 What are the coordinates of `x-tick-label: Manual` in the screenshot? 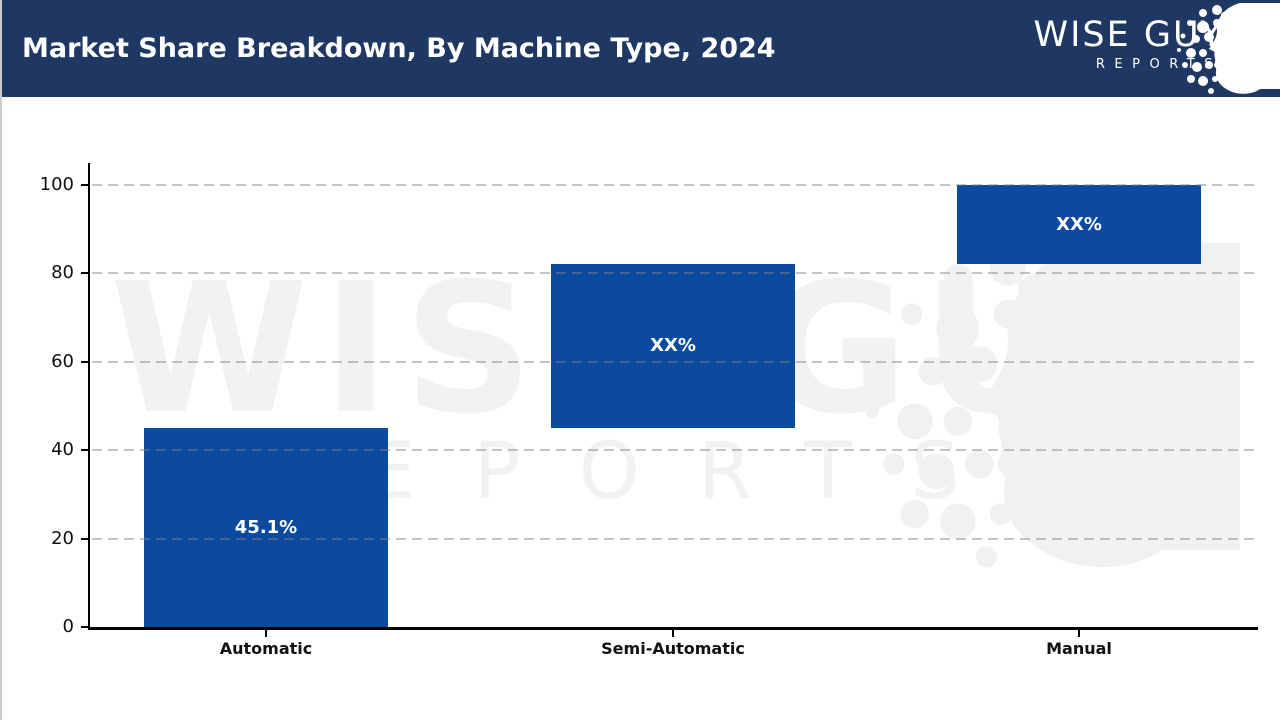 It's located at (1079, 648).